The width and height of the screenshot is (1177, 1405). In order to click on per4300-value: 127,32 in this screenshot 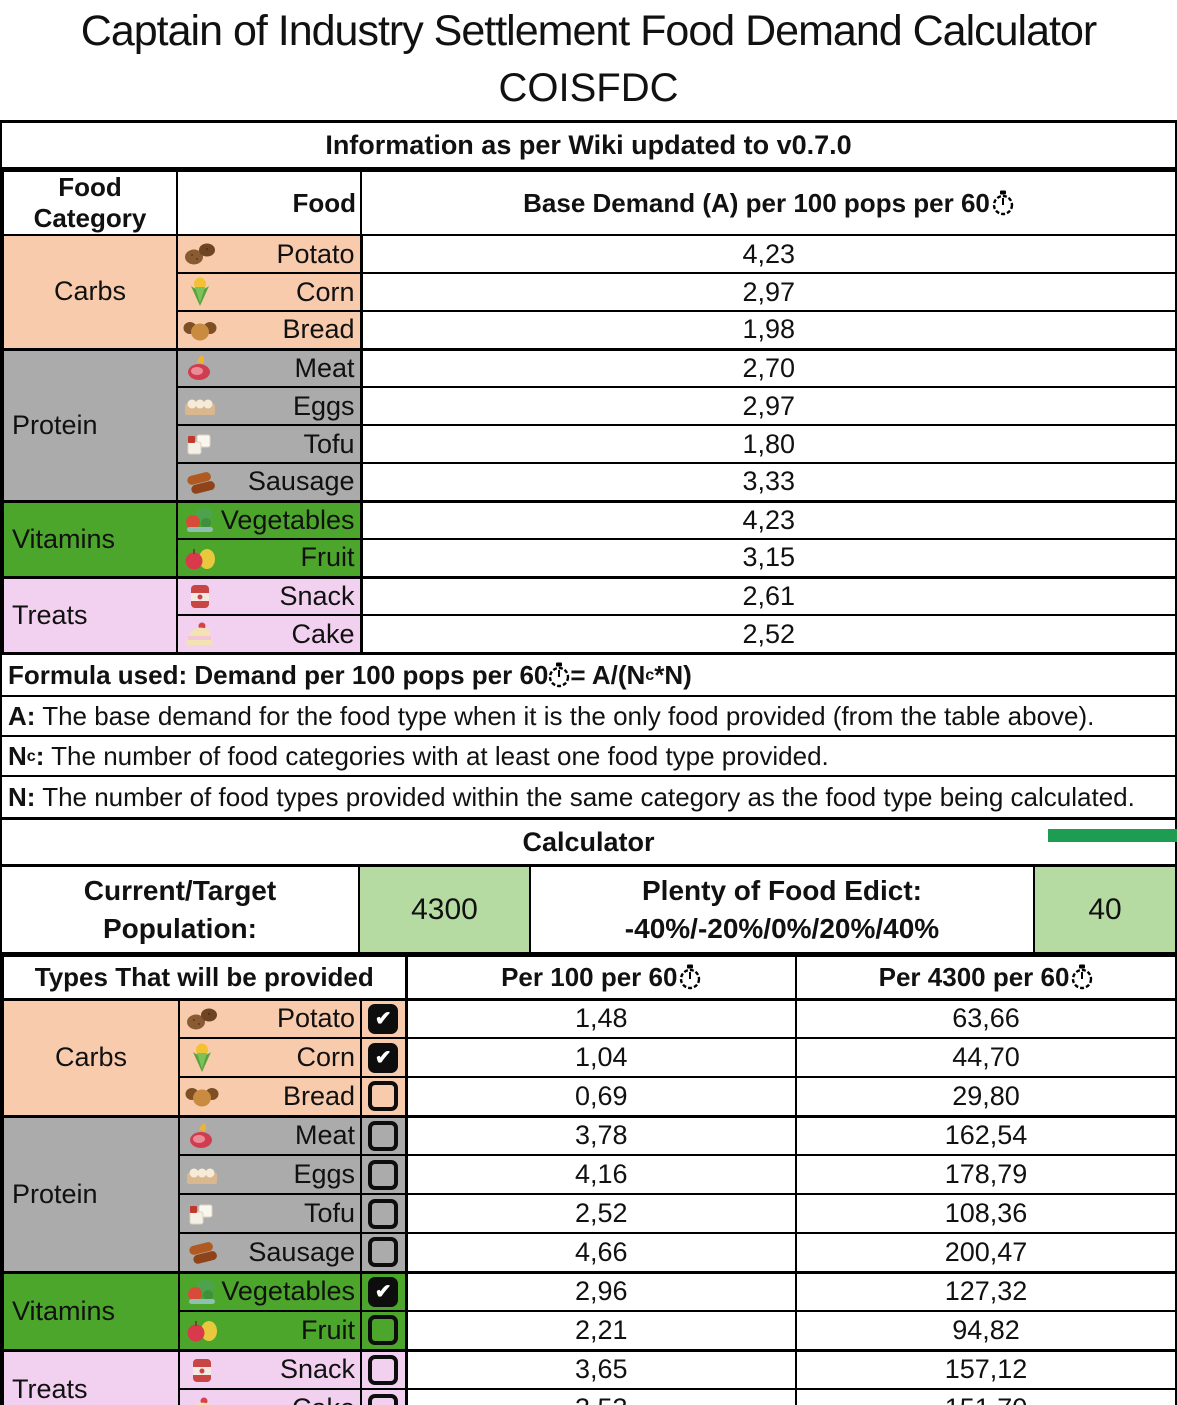, I will do `click(986, 1291)`.